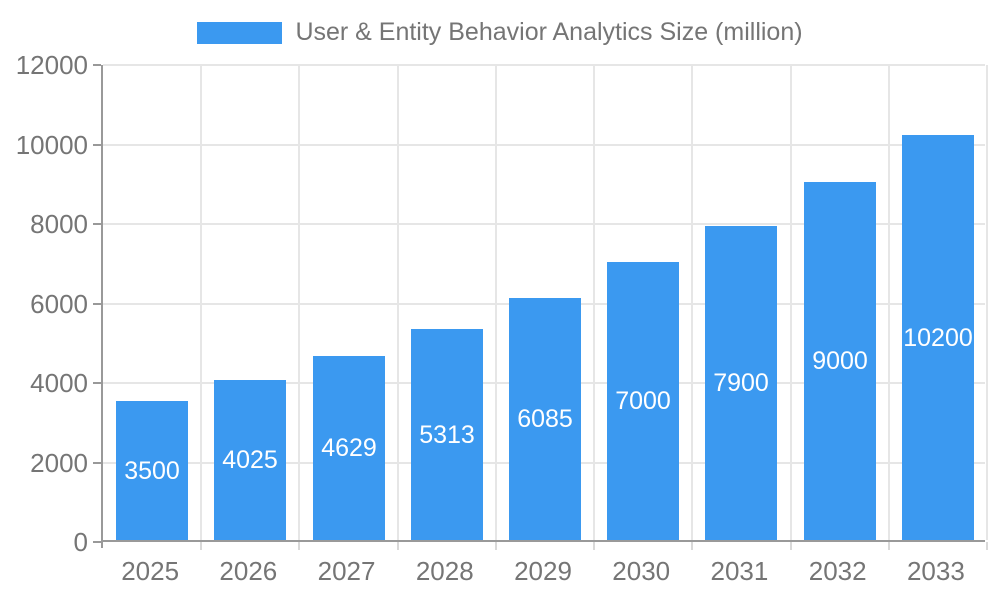 The width and height of the screenshot is (1000, 600). Describe the element at coordinates (837, 571) in the screenshot. I see `x-axis-tick-label: 2032` at that location.